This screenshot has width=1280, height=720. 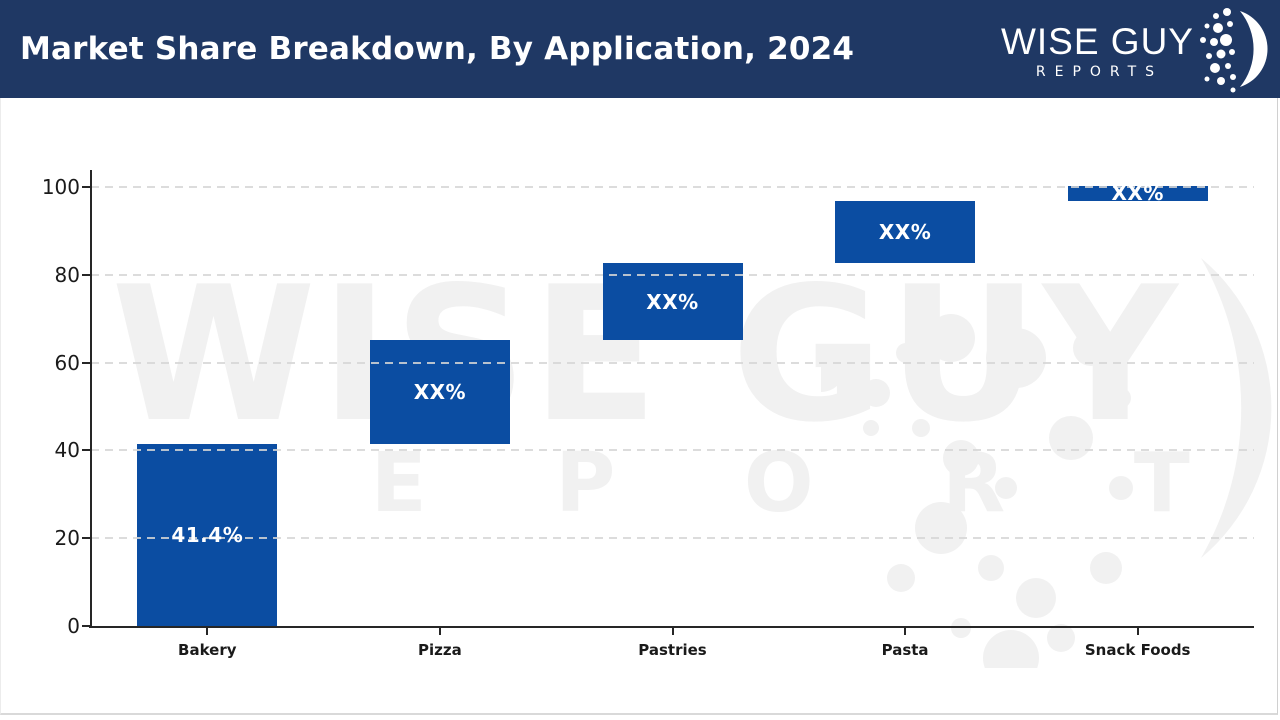 What do you see at coordinates (207, 650) in the screenshot?
I see `x-axis-category-label: Bakery` at bounding box center [207, 650].